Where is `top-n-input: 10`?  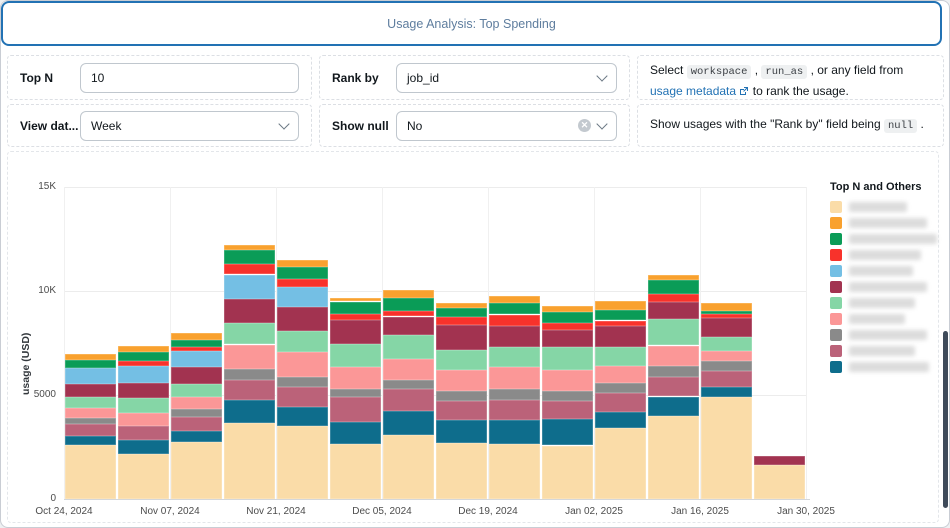 top-n-input: 10 is located at coordinates (189, 77).